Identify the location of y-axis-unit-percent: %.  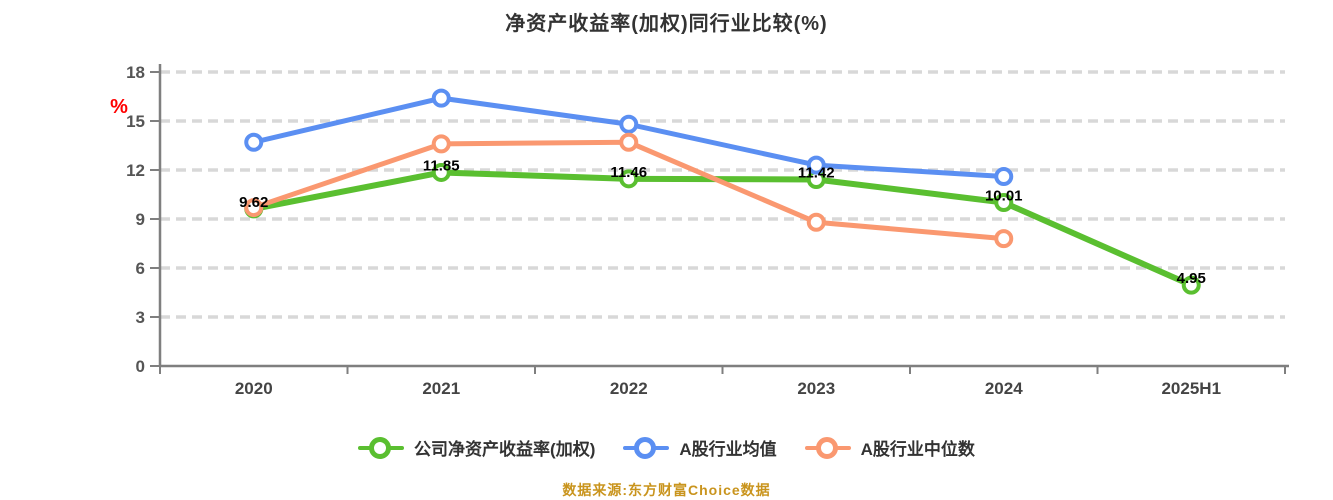
(119, 107).